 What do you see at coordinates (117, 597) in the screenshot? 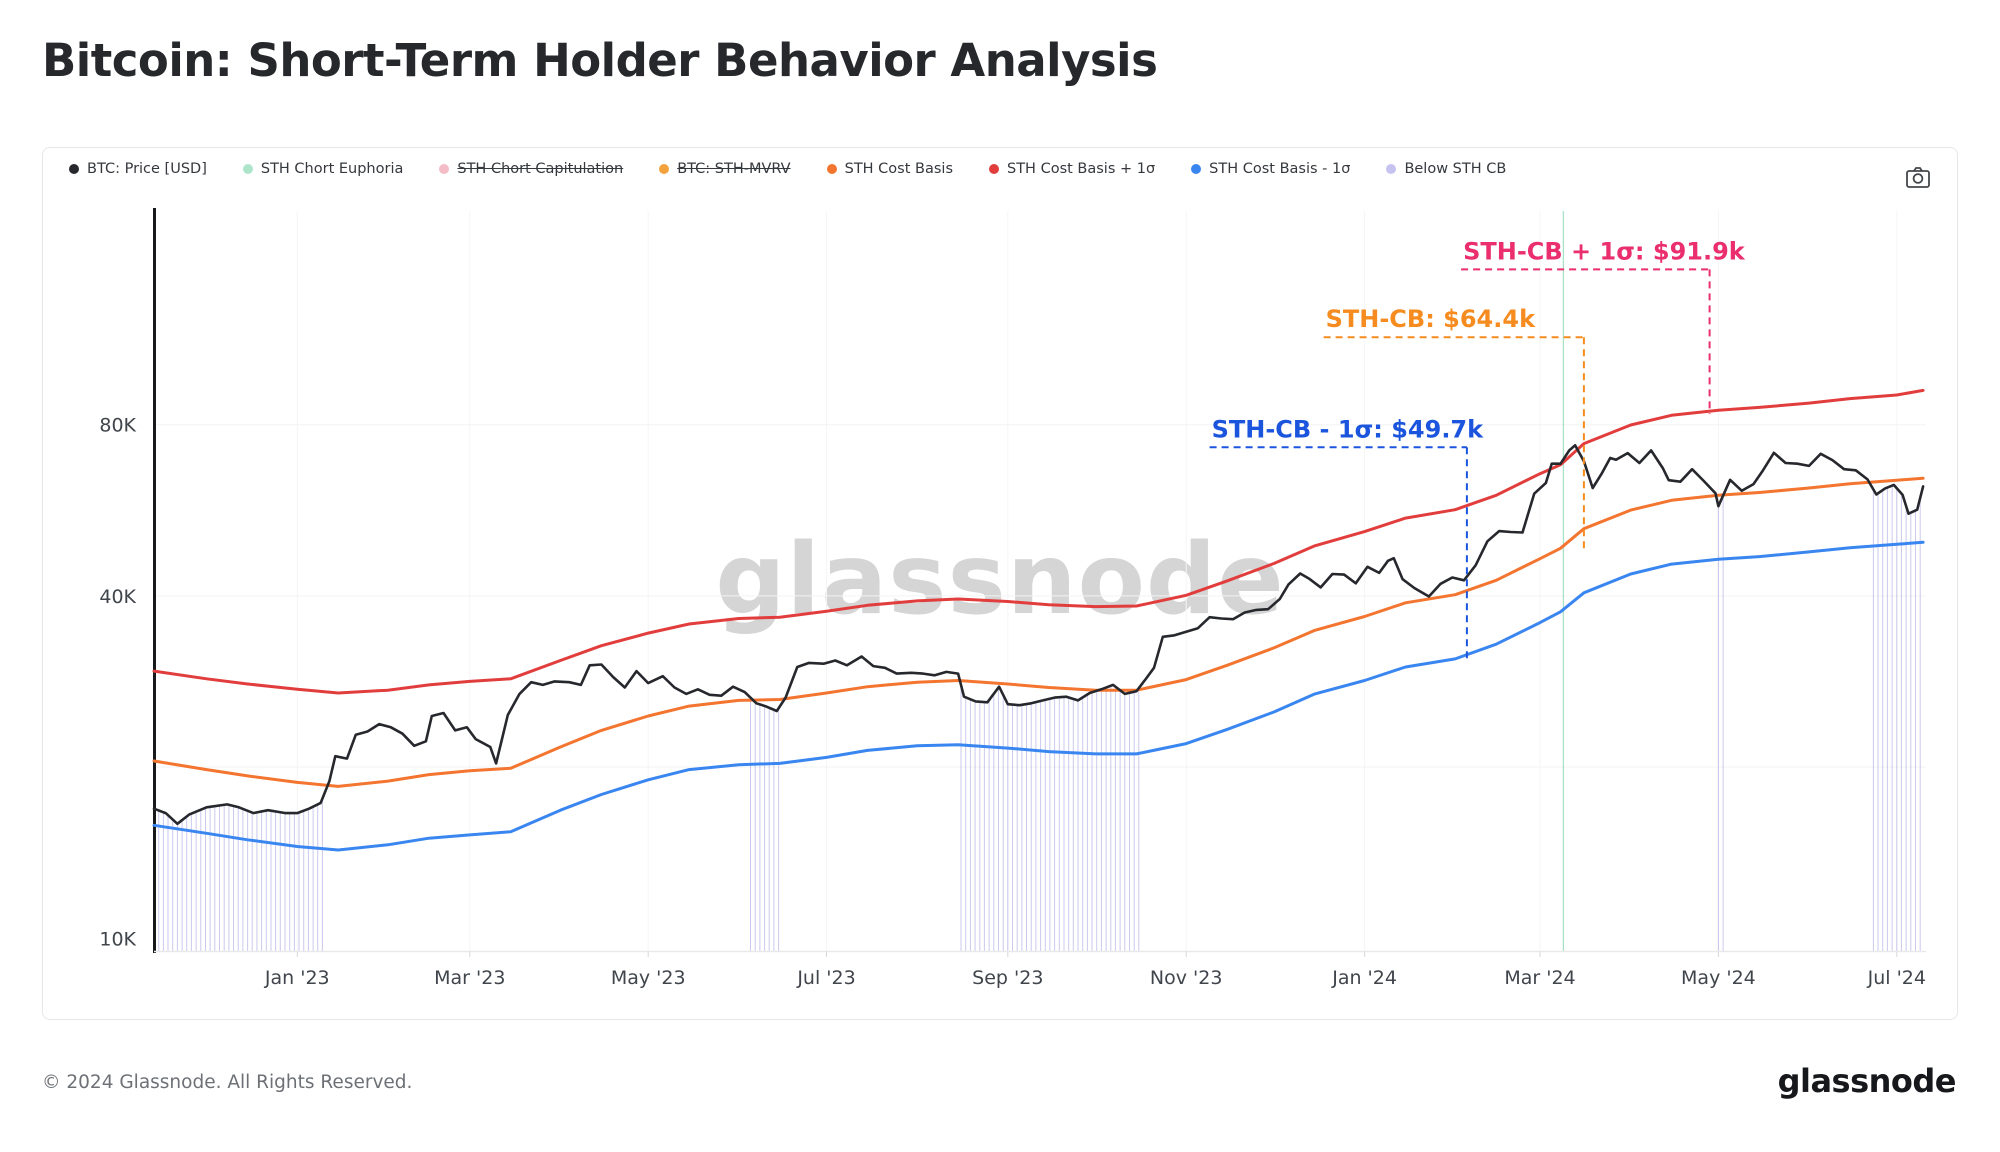
I see `y-tick-label: 40K` at bounding box center [117, 597].